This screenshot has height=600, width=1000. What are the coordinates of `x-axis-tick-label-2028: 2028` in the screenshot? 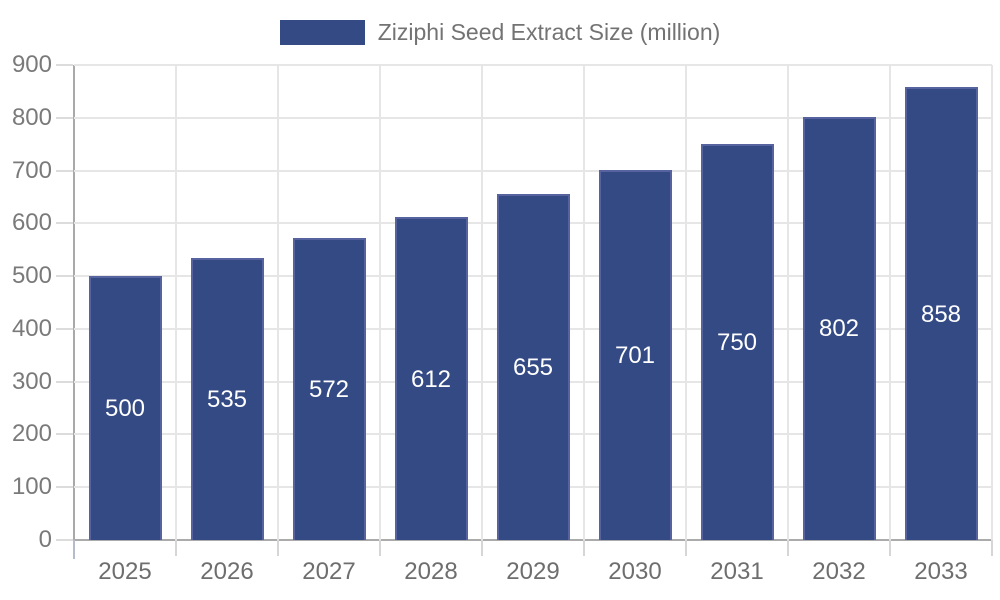 It's located at (431, 571).